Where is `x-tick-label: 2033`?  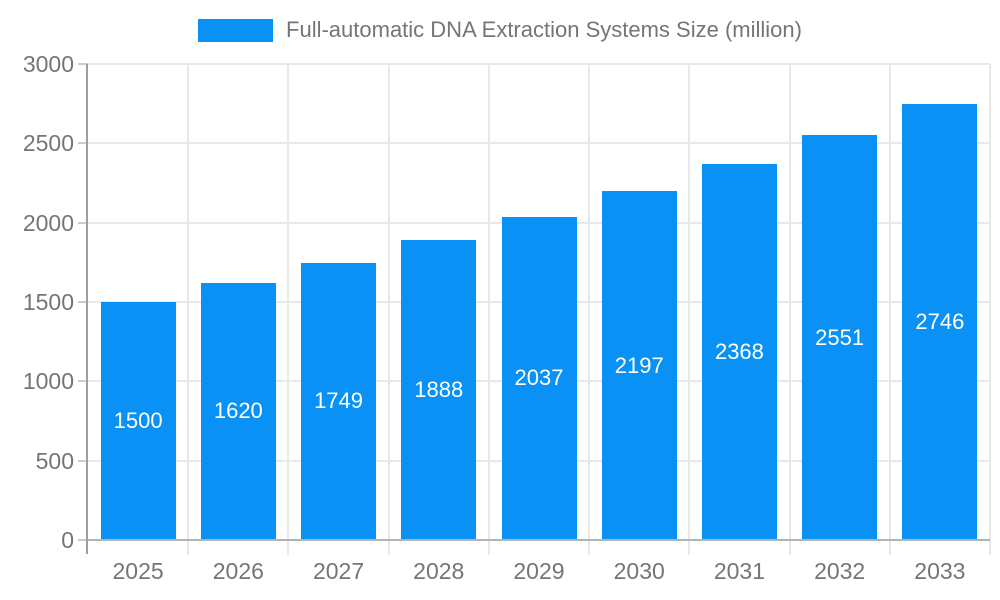 x-tick-label: 2033 is located at coordinates (940, 571).